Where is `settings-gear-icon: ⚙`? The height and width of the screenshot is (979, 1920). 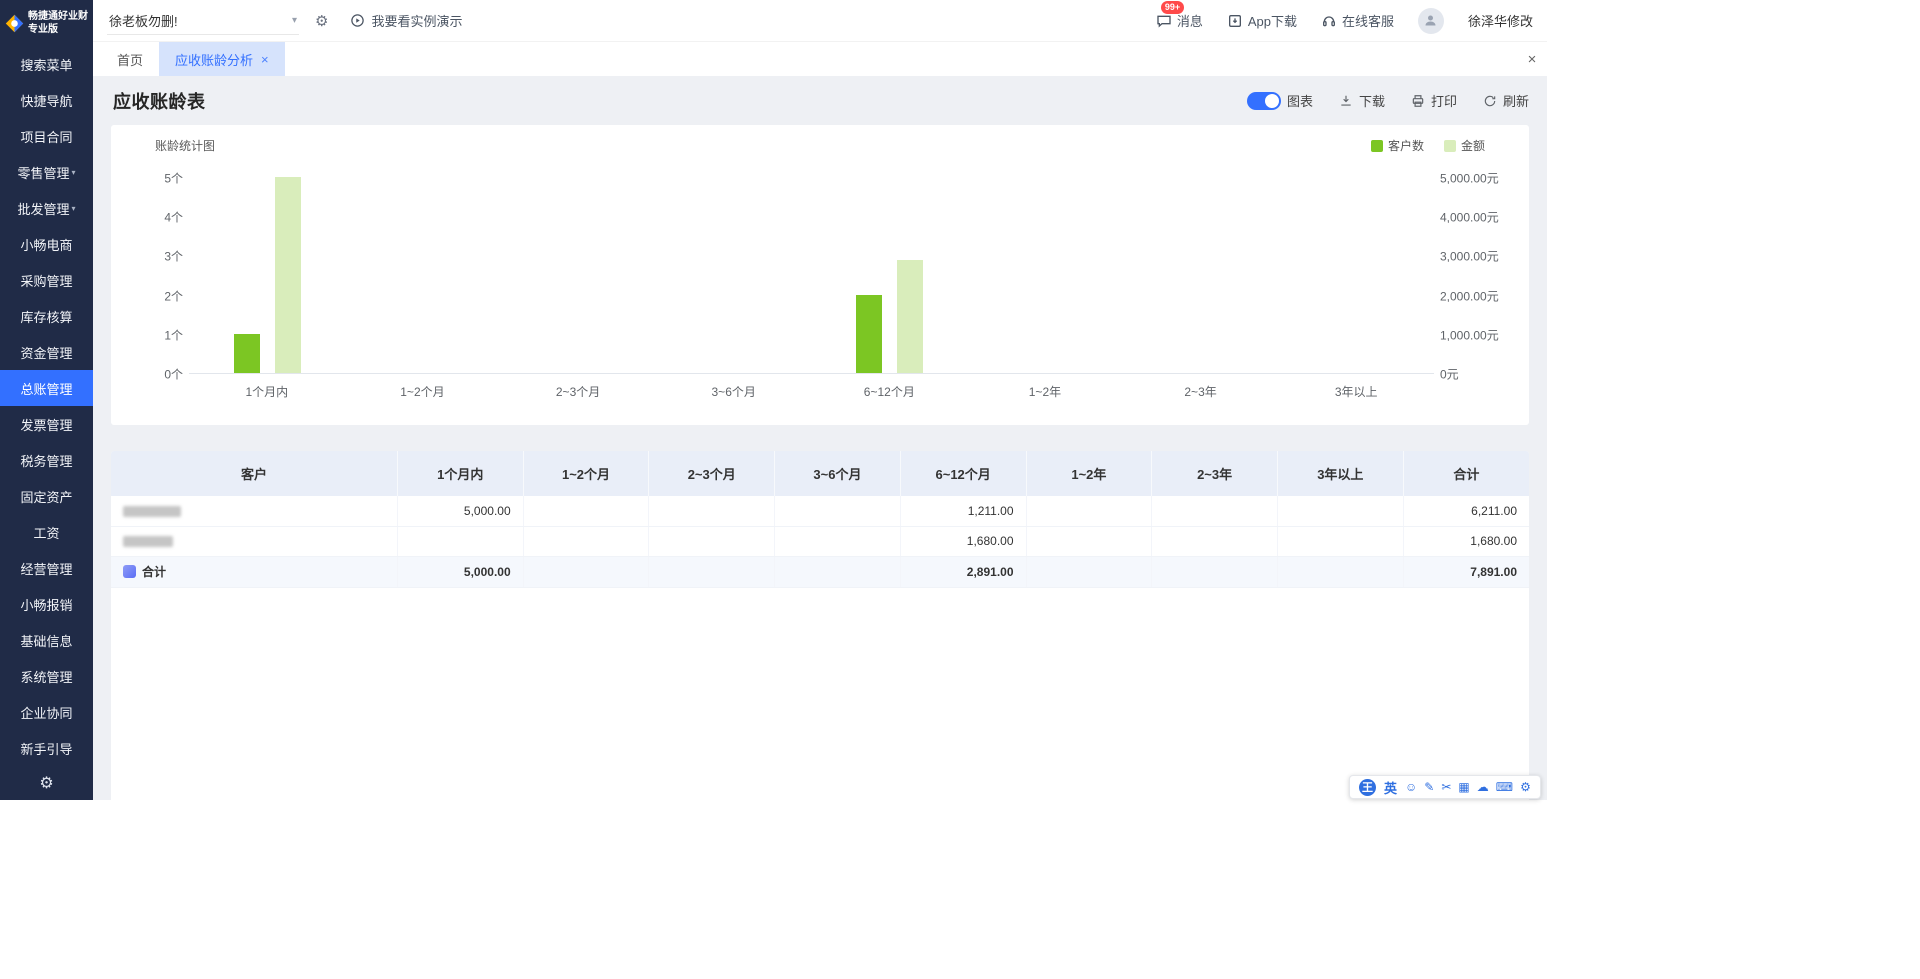 settings-gear-icon: ⚙ is located at coordinates (322, 21).